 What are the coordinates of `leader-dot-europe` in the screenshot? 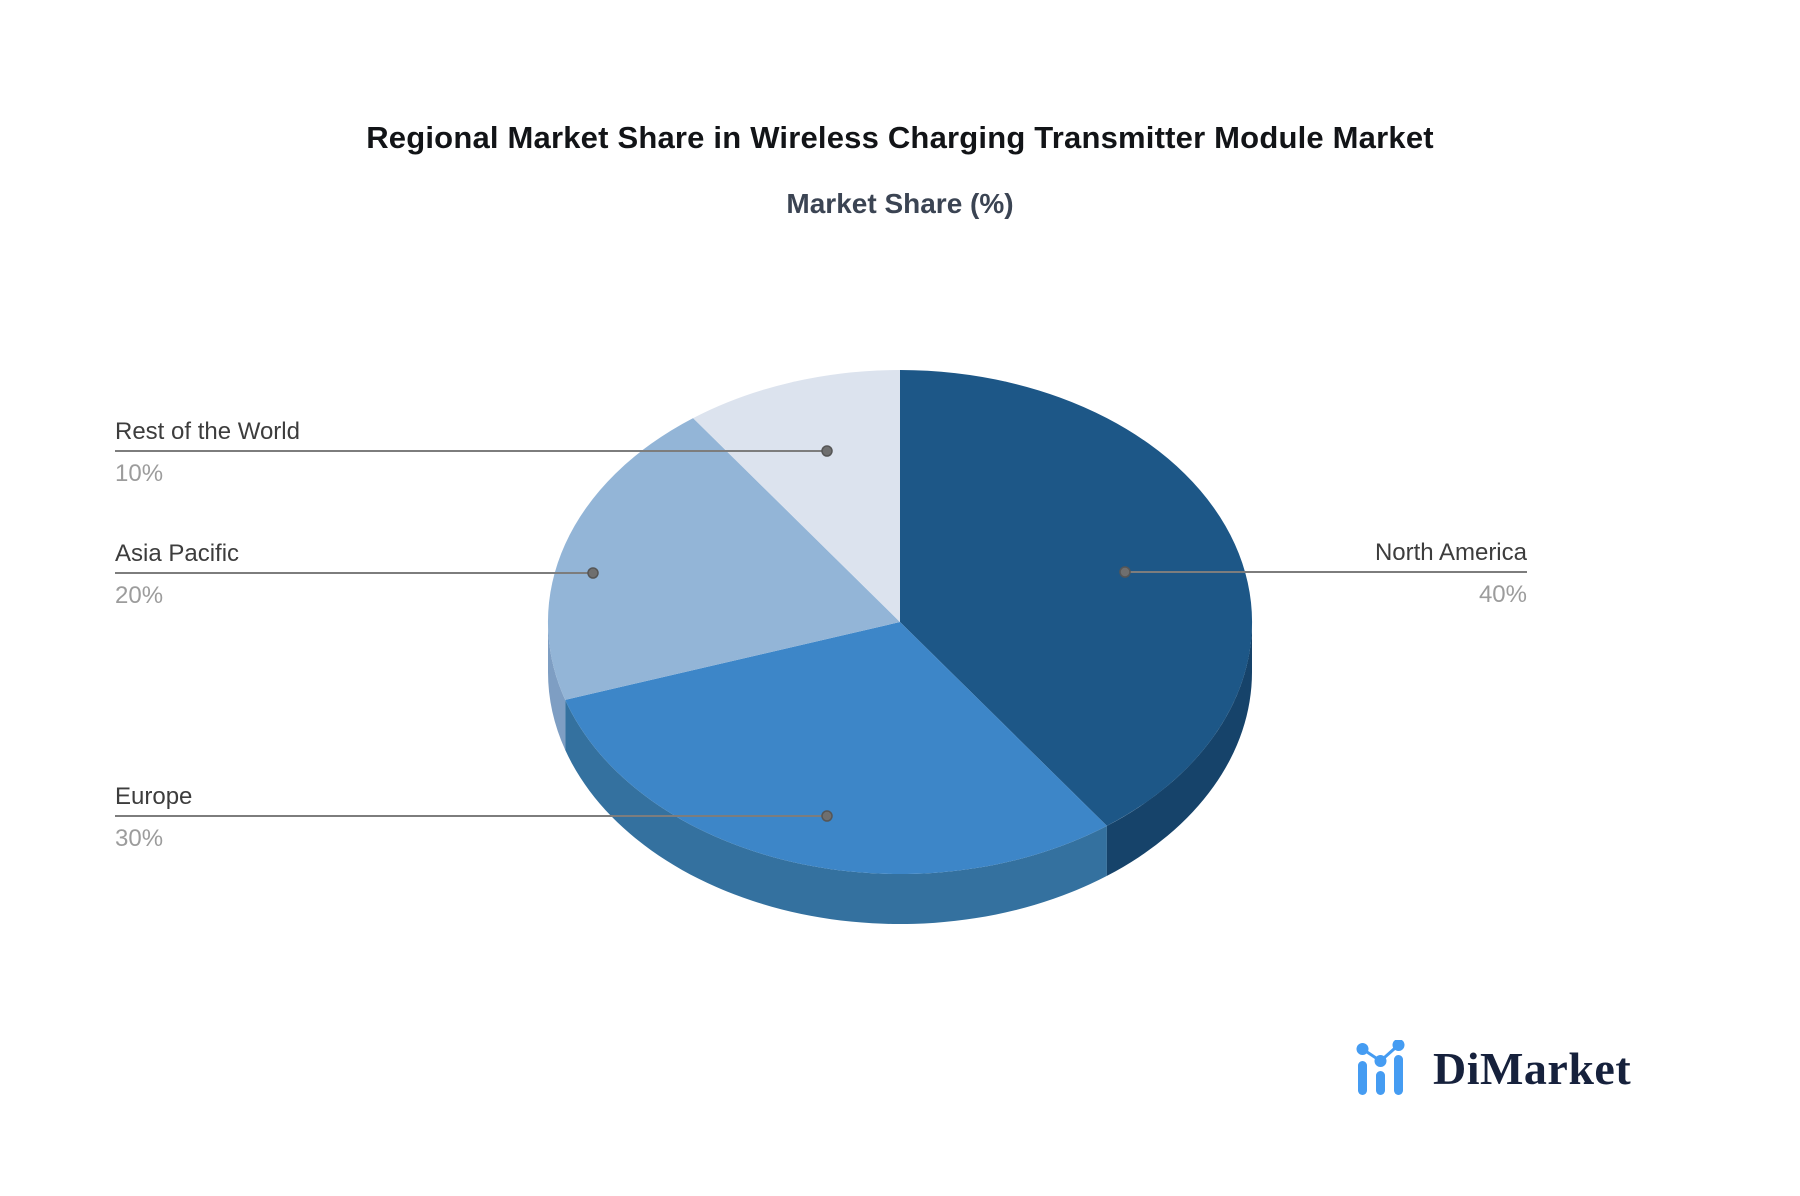 It's located at (827, 816).